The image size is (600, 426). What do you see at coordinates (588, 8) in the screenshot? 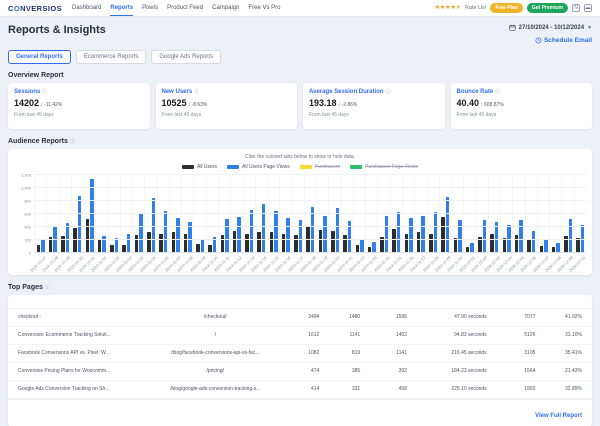
I see `chat-icon: ▬` at bounding box center [588, 8].